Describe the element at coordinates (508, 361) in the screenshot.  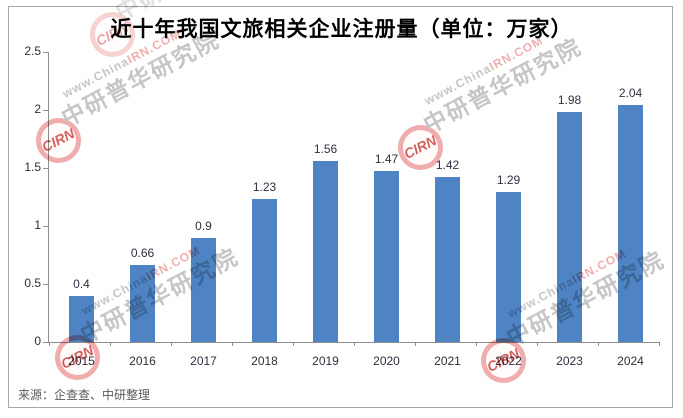
I see `x-axis-tick-label: 2022` at that location.